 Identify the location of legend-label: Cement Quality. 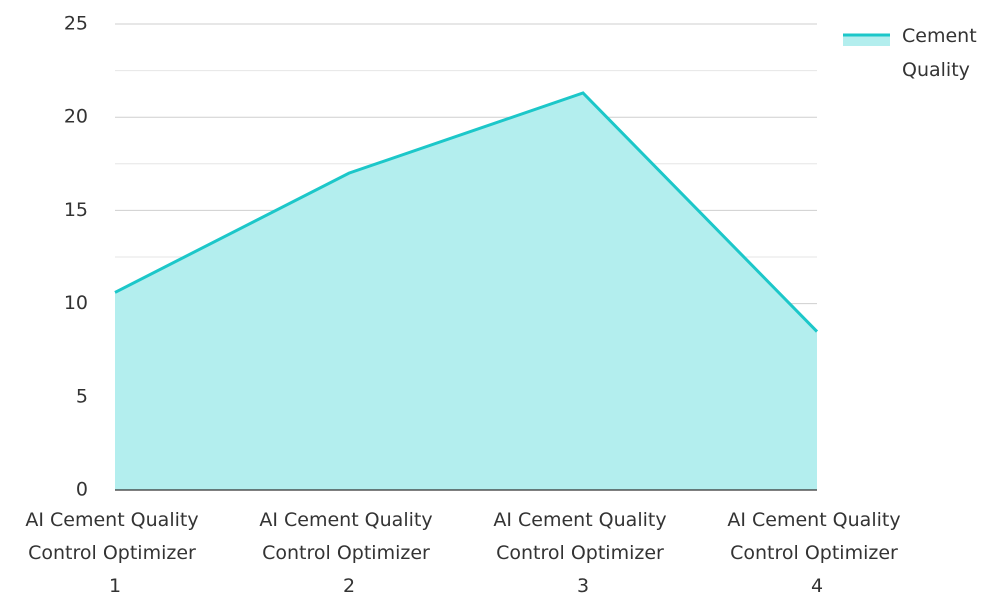
(942, 53).